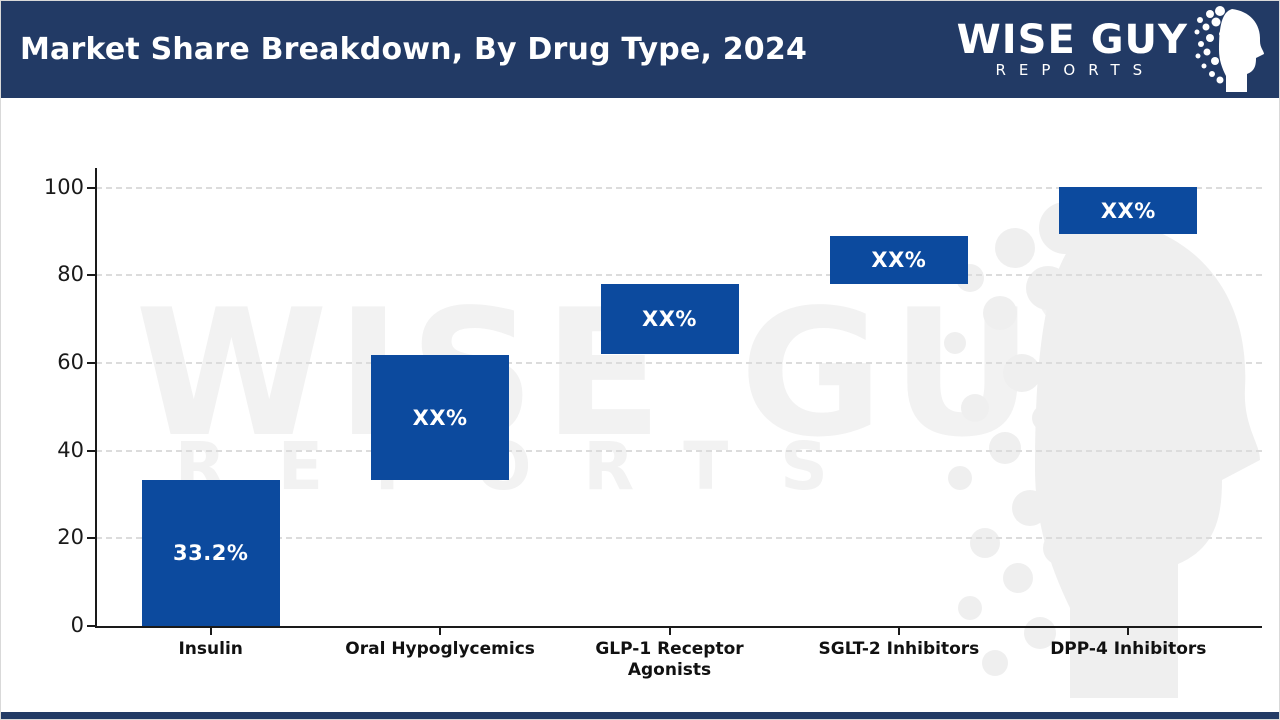  What do you see at coordinates (1128, 649) in the screenshot?
I see `x-category-label: DPP-4 Inhibitors` at bounding box center [1128, 649].